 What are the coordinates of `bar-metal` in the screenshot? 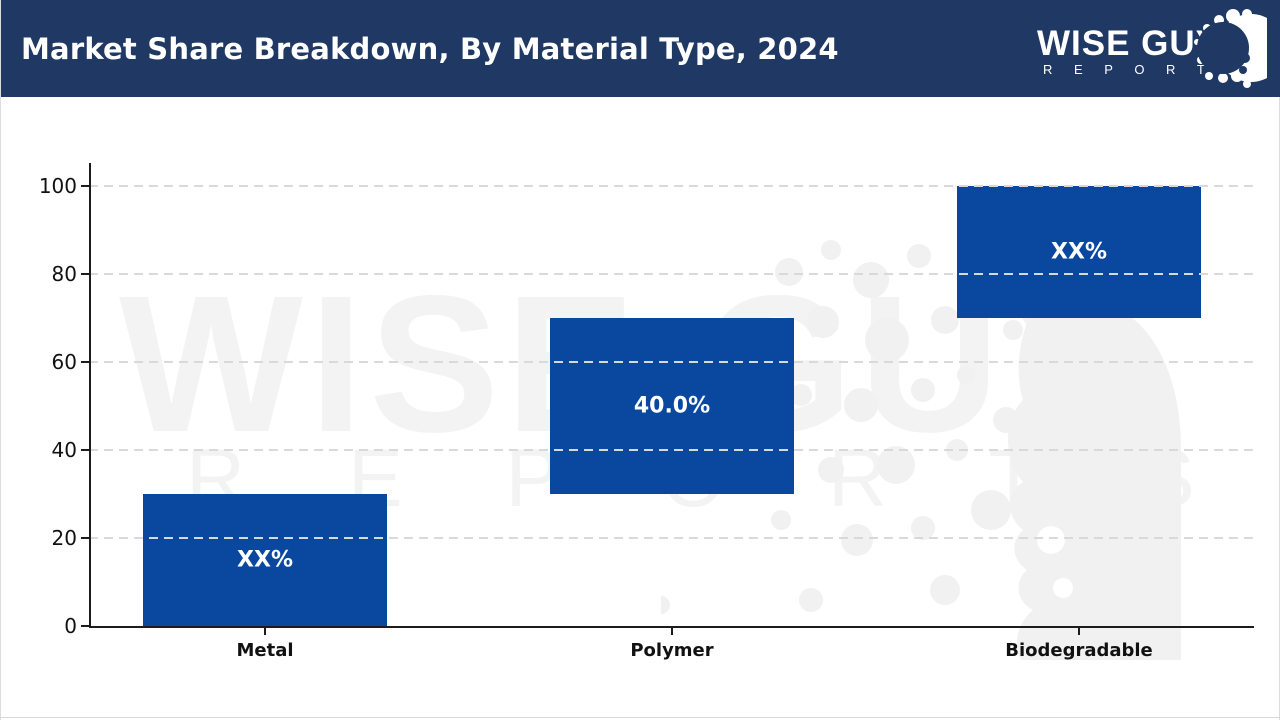 It's located at (265, 560).